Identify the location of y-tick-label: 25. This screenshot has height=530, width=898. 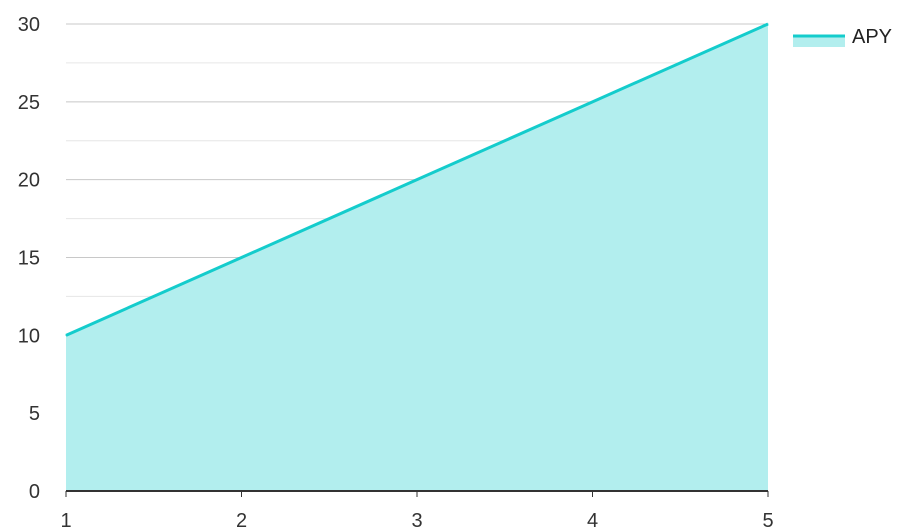
(29, 103).